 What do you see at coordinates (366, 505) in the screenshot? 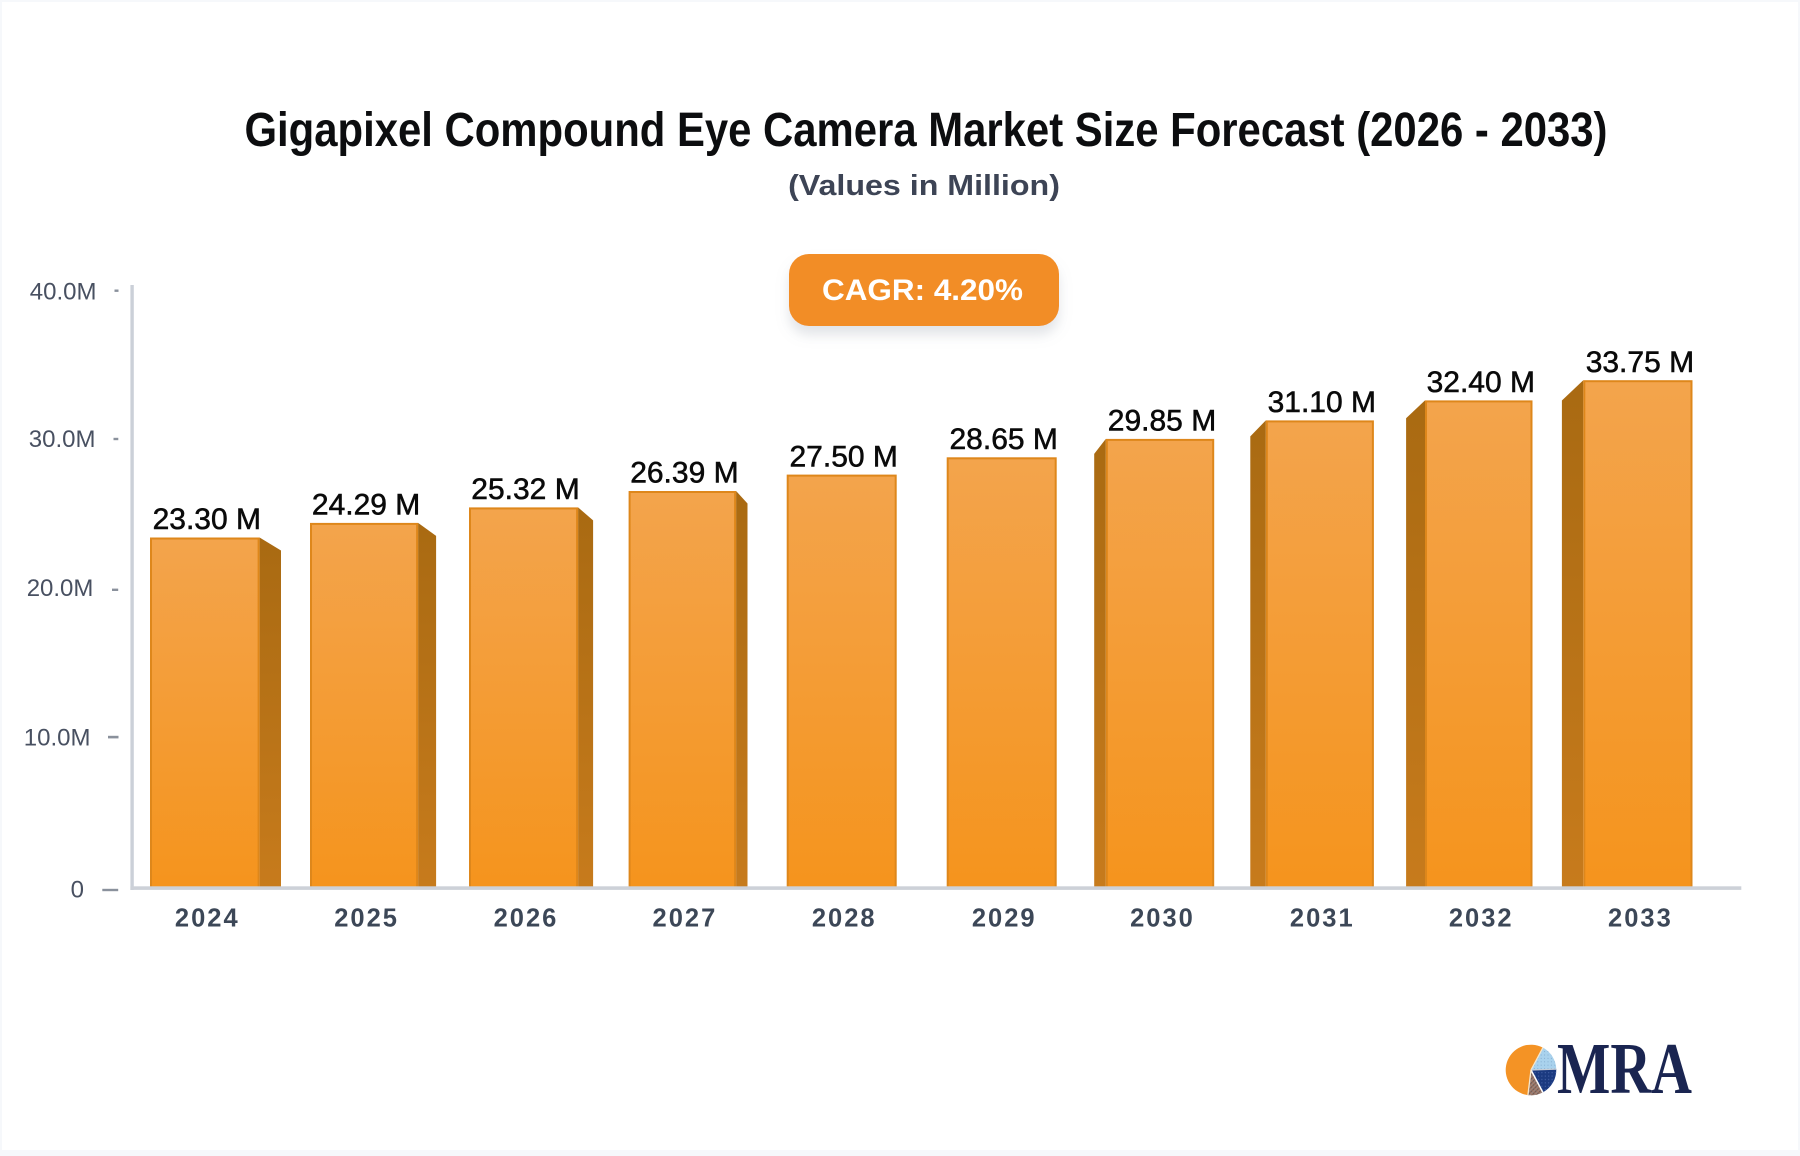
I see `svg-text: 24.29 M` at bounding box center [366, 505].